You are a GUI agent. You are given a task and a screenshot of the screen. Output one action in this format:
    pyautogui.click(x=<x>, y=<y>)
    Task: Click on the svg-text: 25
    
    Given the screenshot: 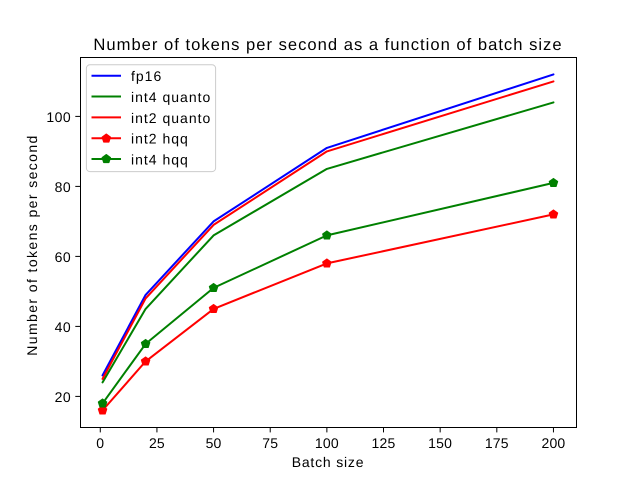 What is the action you would take?
    pyautogui.click(x=157, y=443)
    